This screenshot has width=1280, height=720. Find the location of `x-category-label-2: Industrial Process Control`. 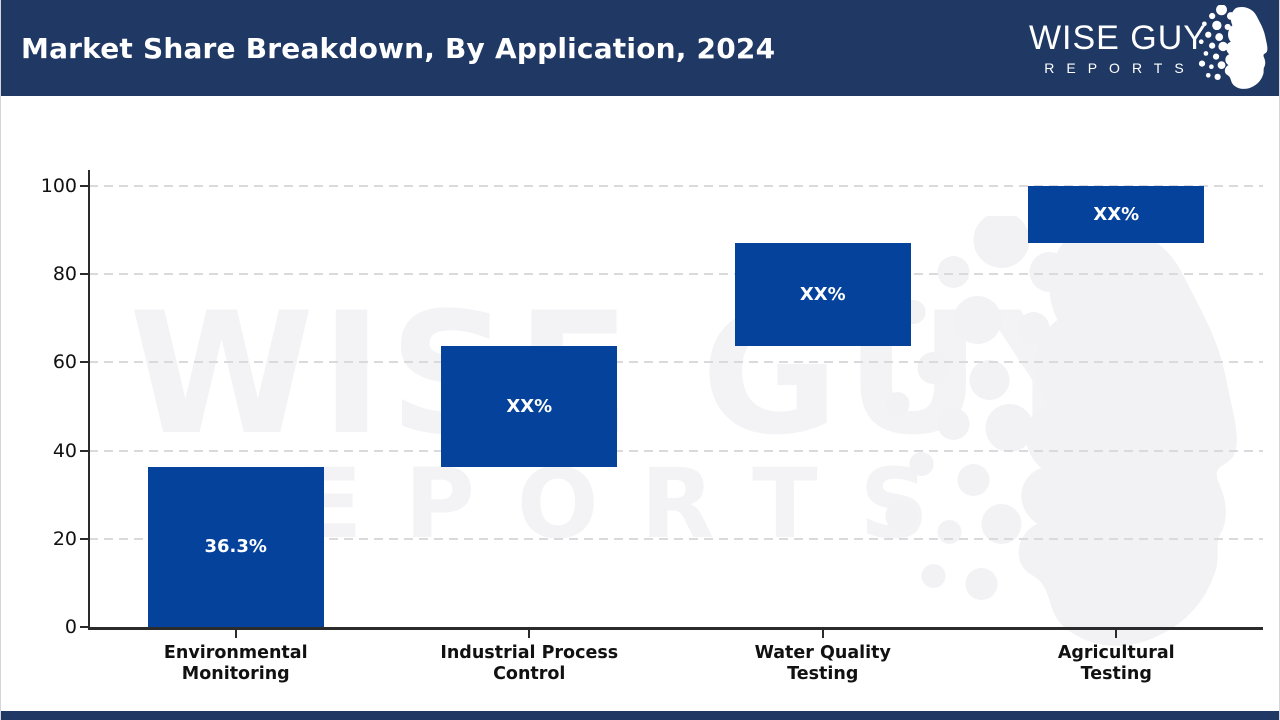

x-category-label-2: Industrial Process Control is located at coordinates (529, 664).